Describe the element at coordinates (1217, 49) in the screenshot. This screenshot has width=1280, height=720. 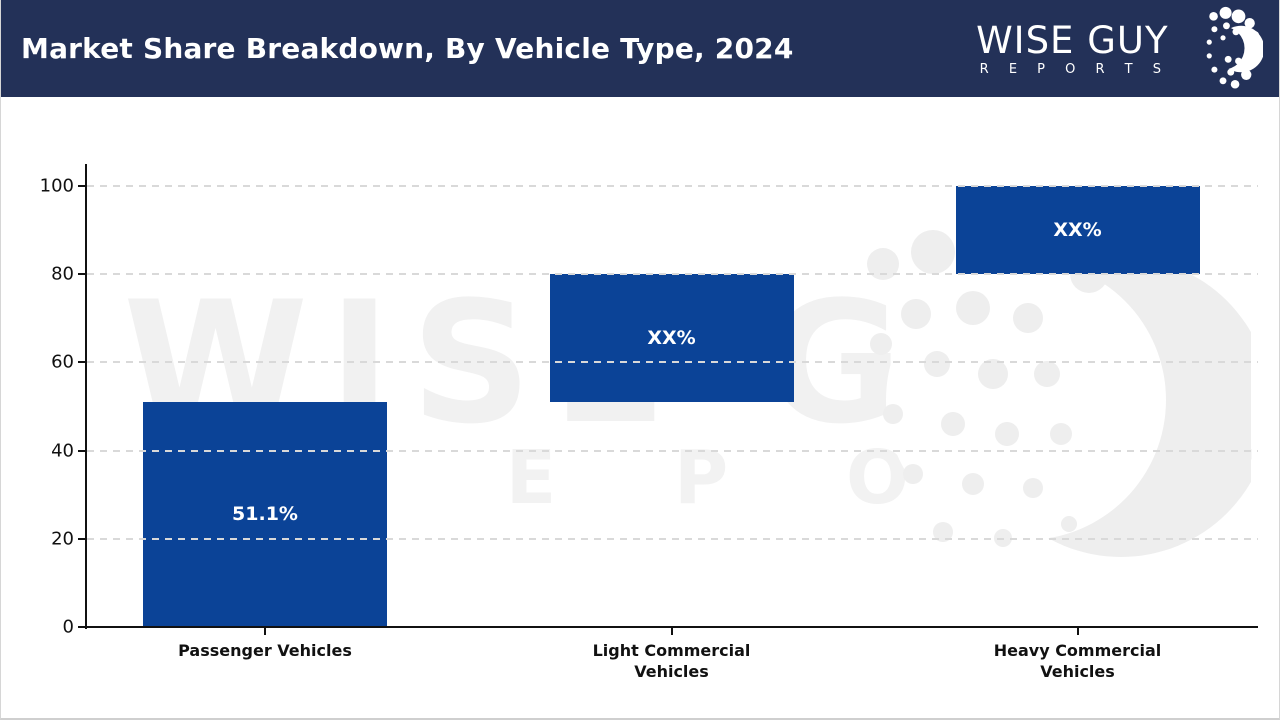
I see `dotted-face-icon` at that location.